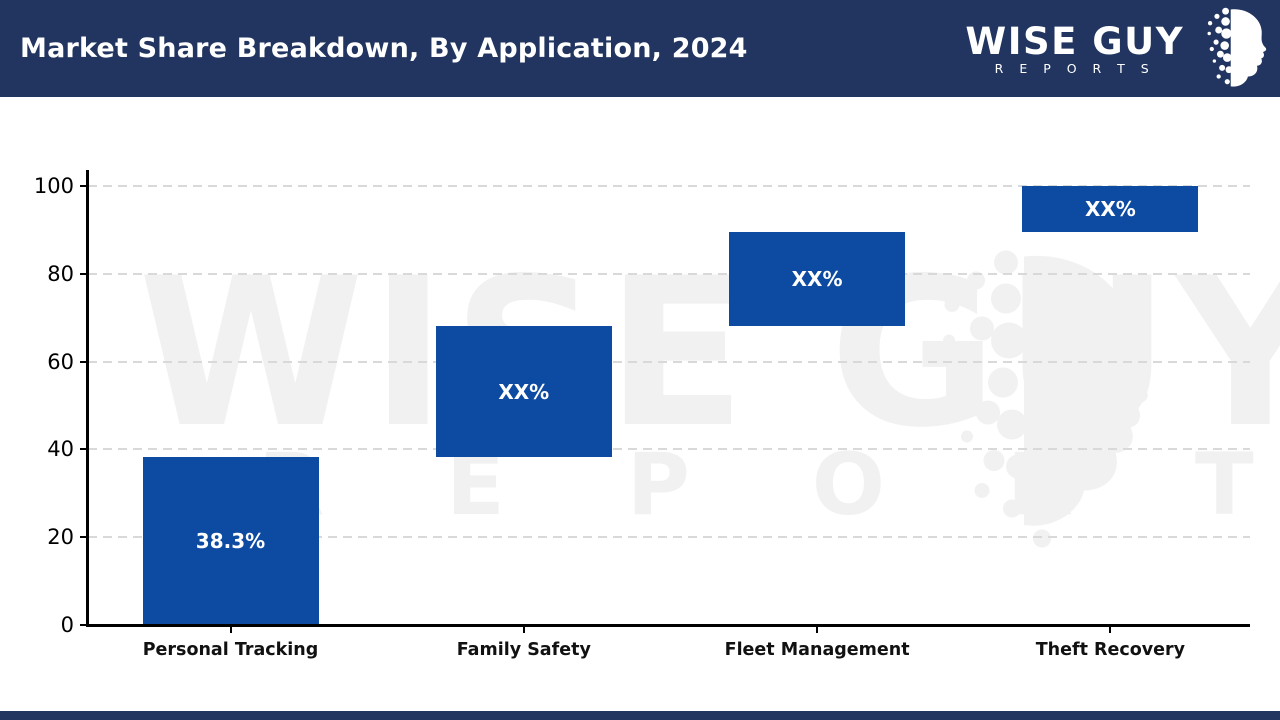 This screenshot has width=1280, height=720. What do you see at coordinates (817, 650) in the screenshot?
I see `x-label-fleet-management: Fleet Management` at bounding box center [817, 650].